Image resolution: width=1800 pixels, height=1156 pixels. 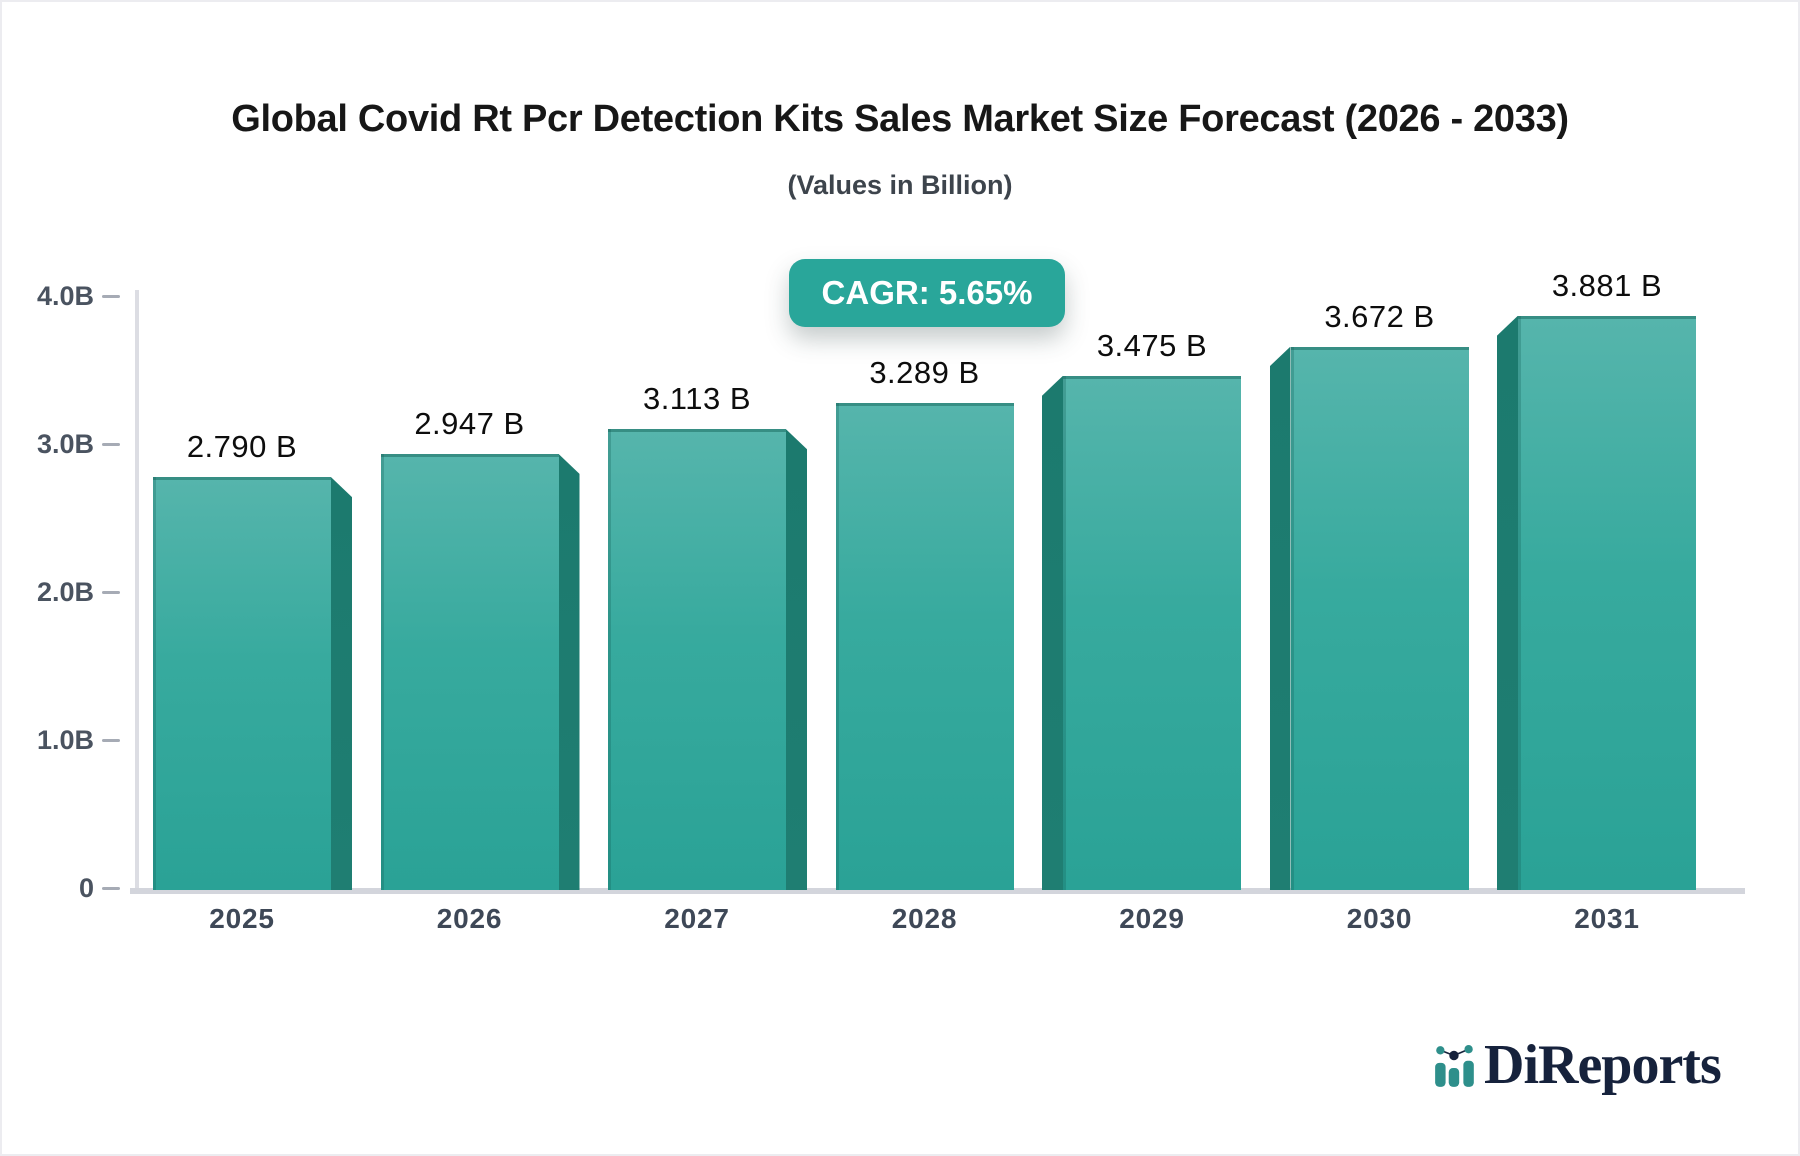 I want to click on x-tick-label-2029: 2029, so click(x=1152, y=918).